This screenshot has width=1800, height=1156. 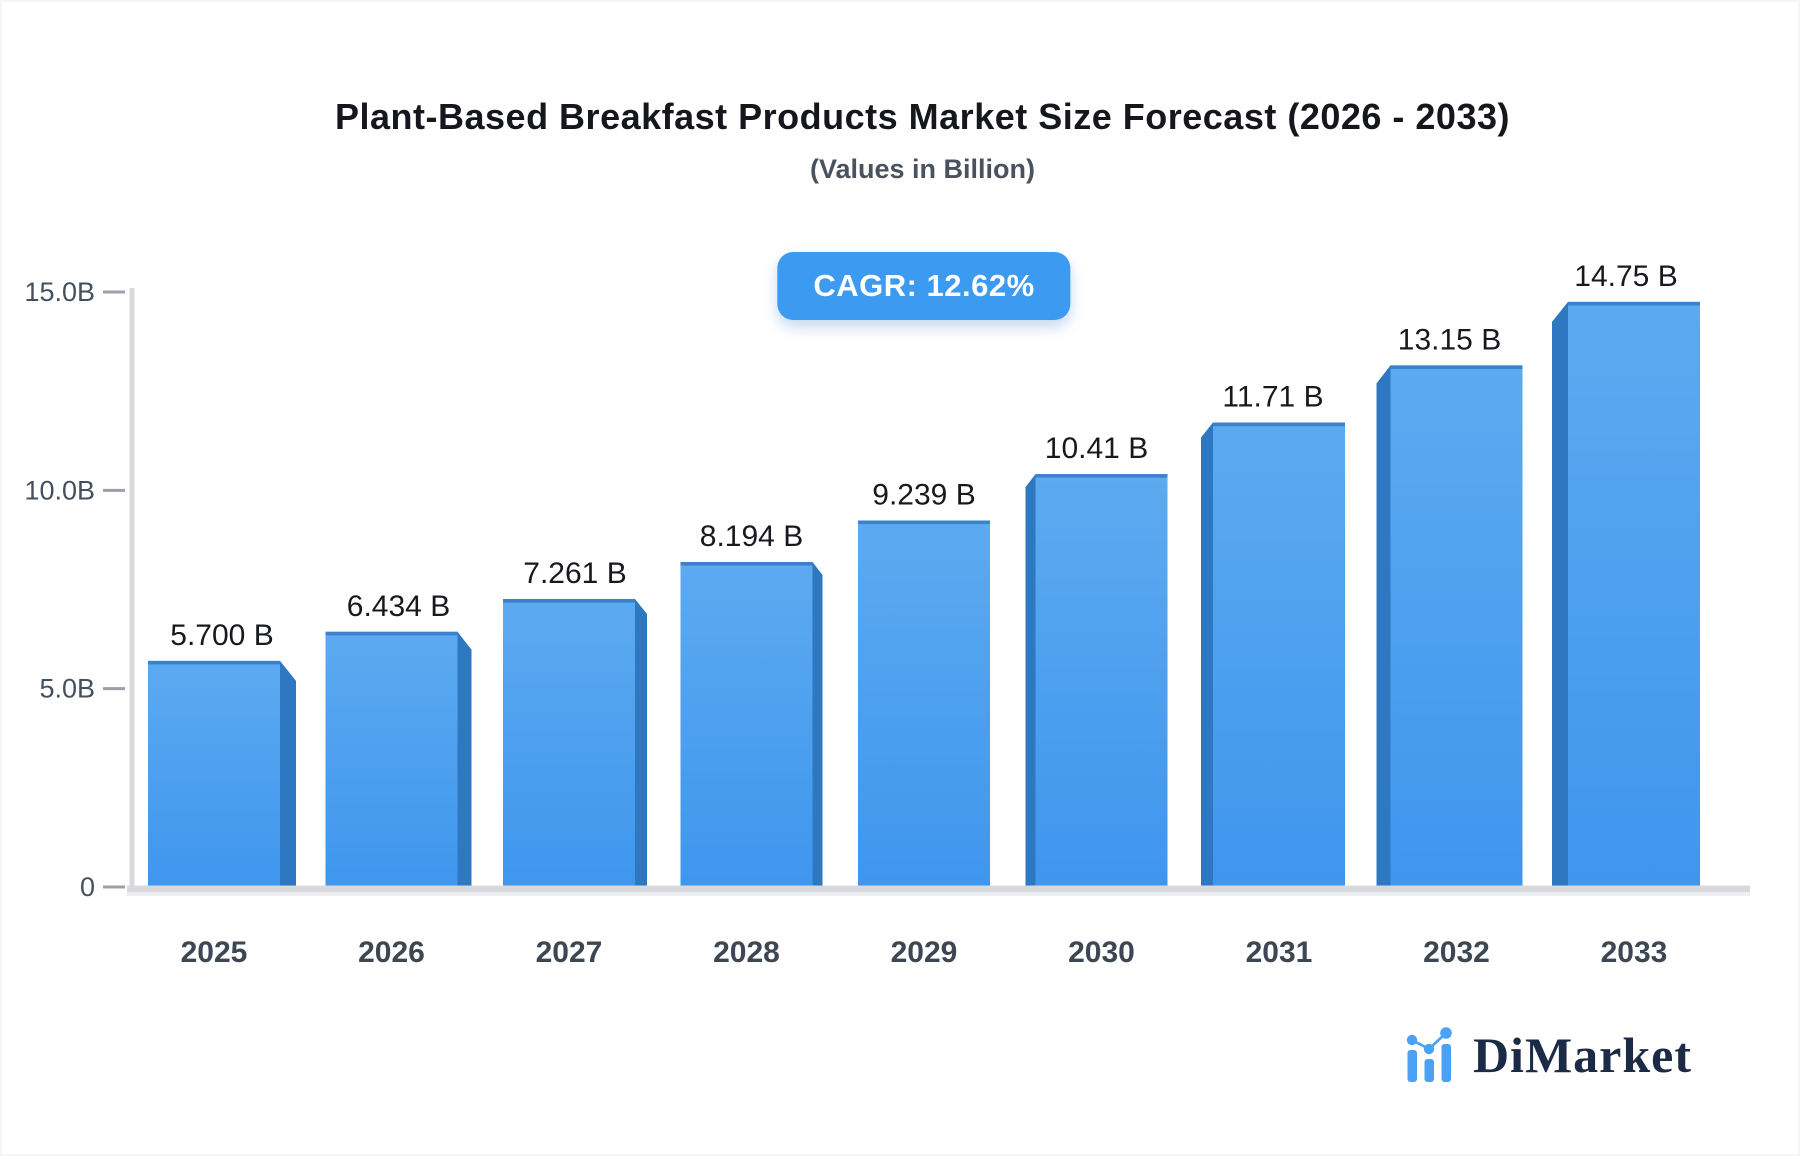 I want to click on cagr-badge: CAGR: 12.62%, so click(x=924, y=286).